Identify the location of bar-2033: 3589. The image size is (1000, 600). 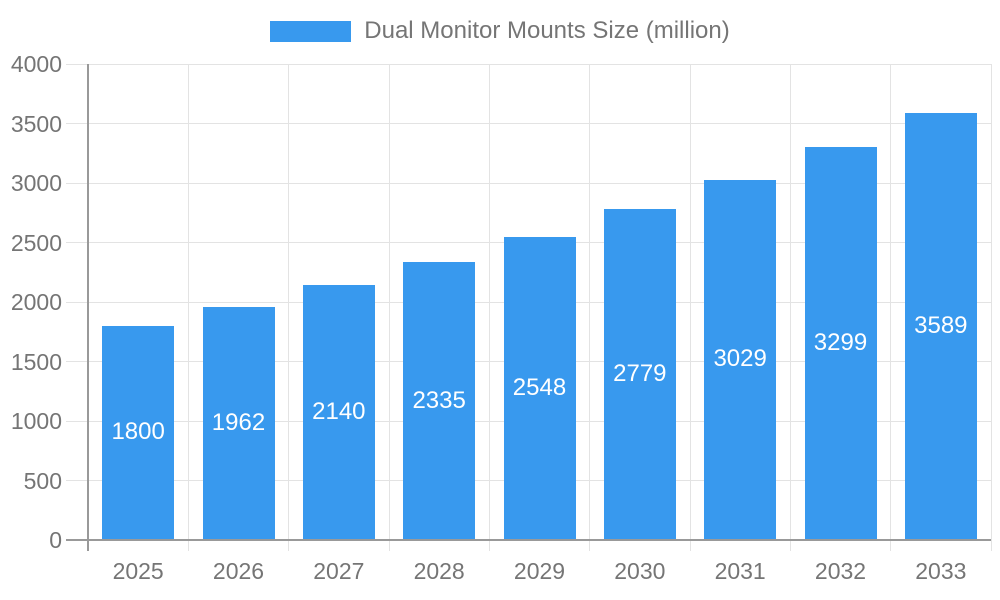
(940, 325).